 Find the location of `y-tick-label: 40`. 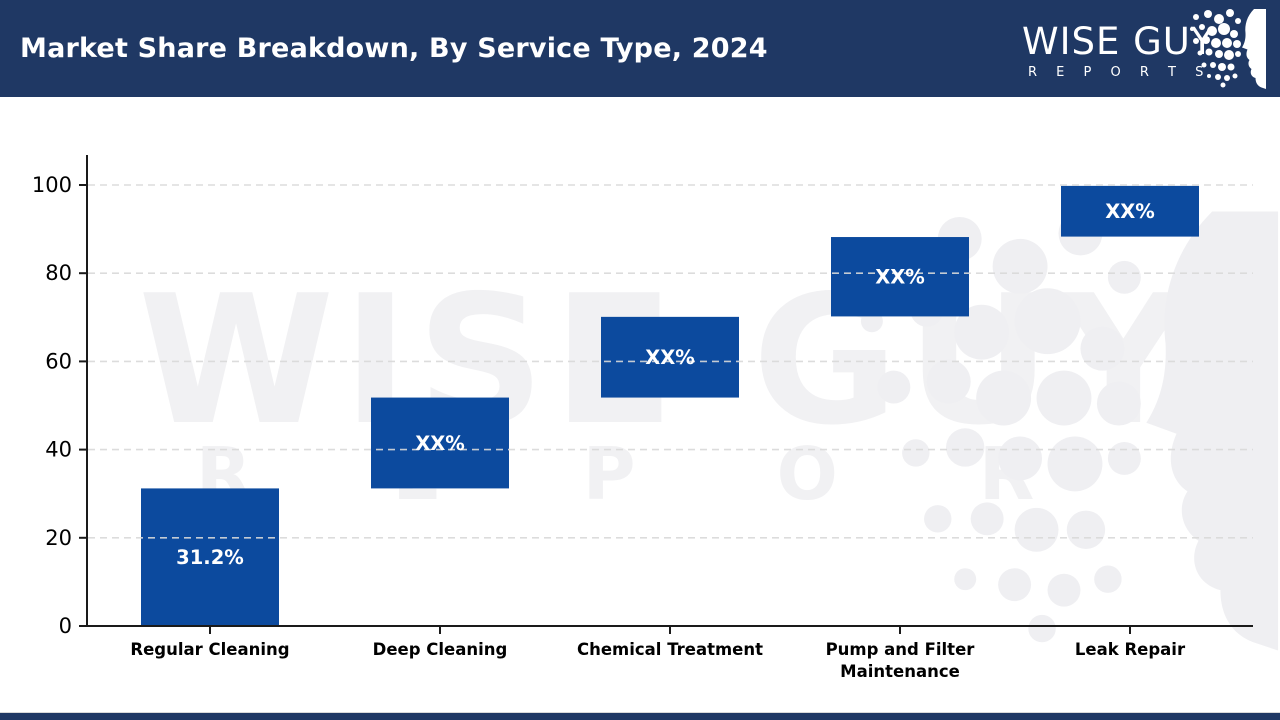

y-tick-label: 40 is located at coordinates (58, 450).